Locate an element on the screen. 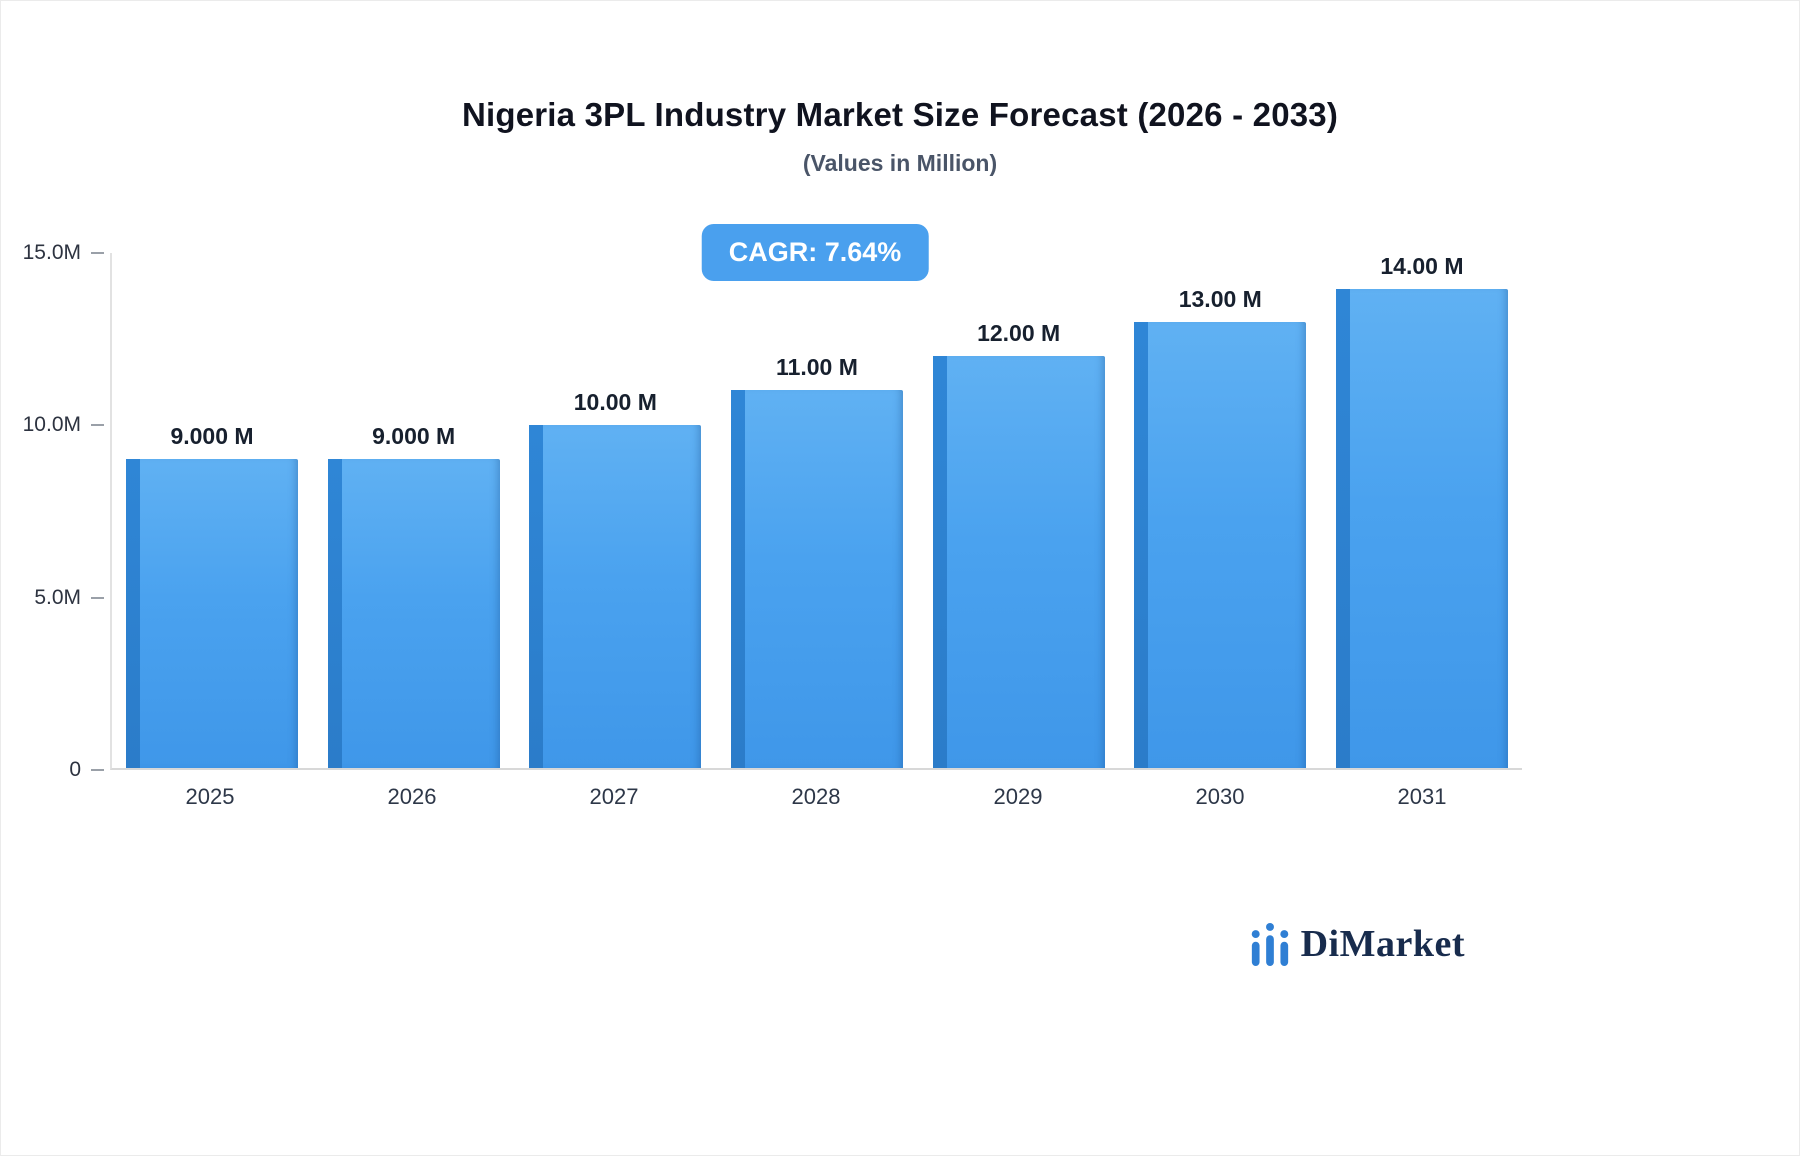  y-tick-label: 5.0M is located at coordinates (57, 597).